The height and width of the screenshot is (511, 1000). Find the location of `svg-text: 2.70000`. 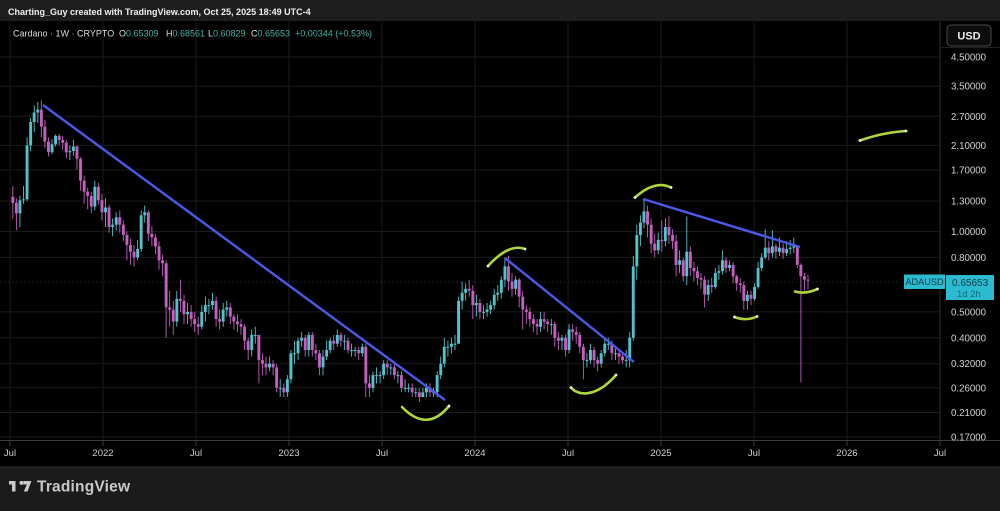

svg-text: 2.70000 is located at coordinates (969, 117).